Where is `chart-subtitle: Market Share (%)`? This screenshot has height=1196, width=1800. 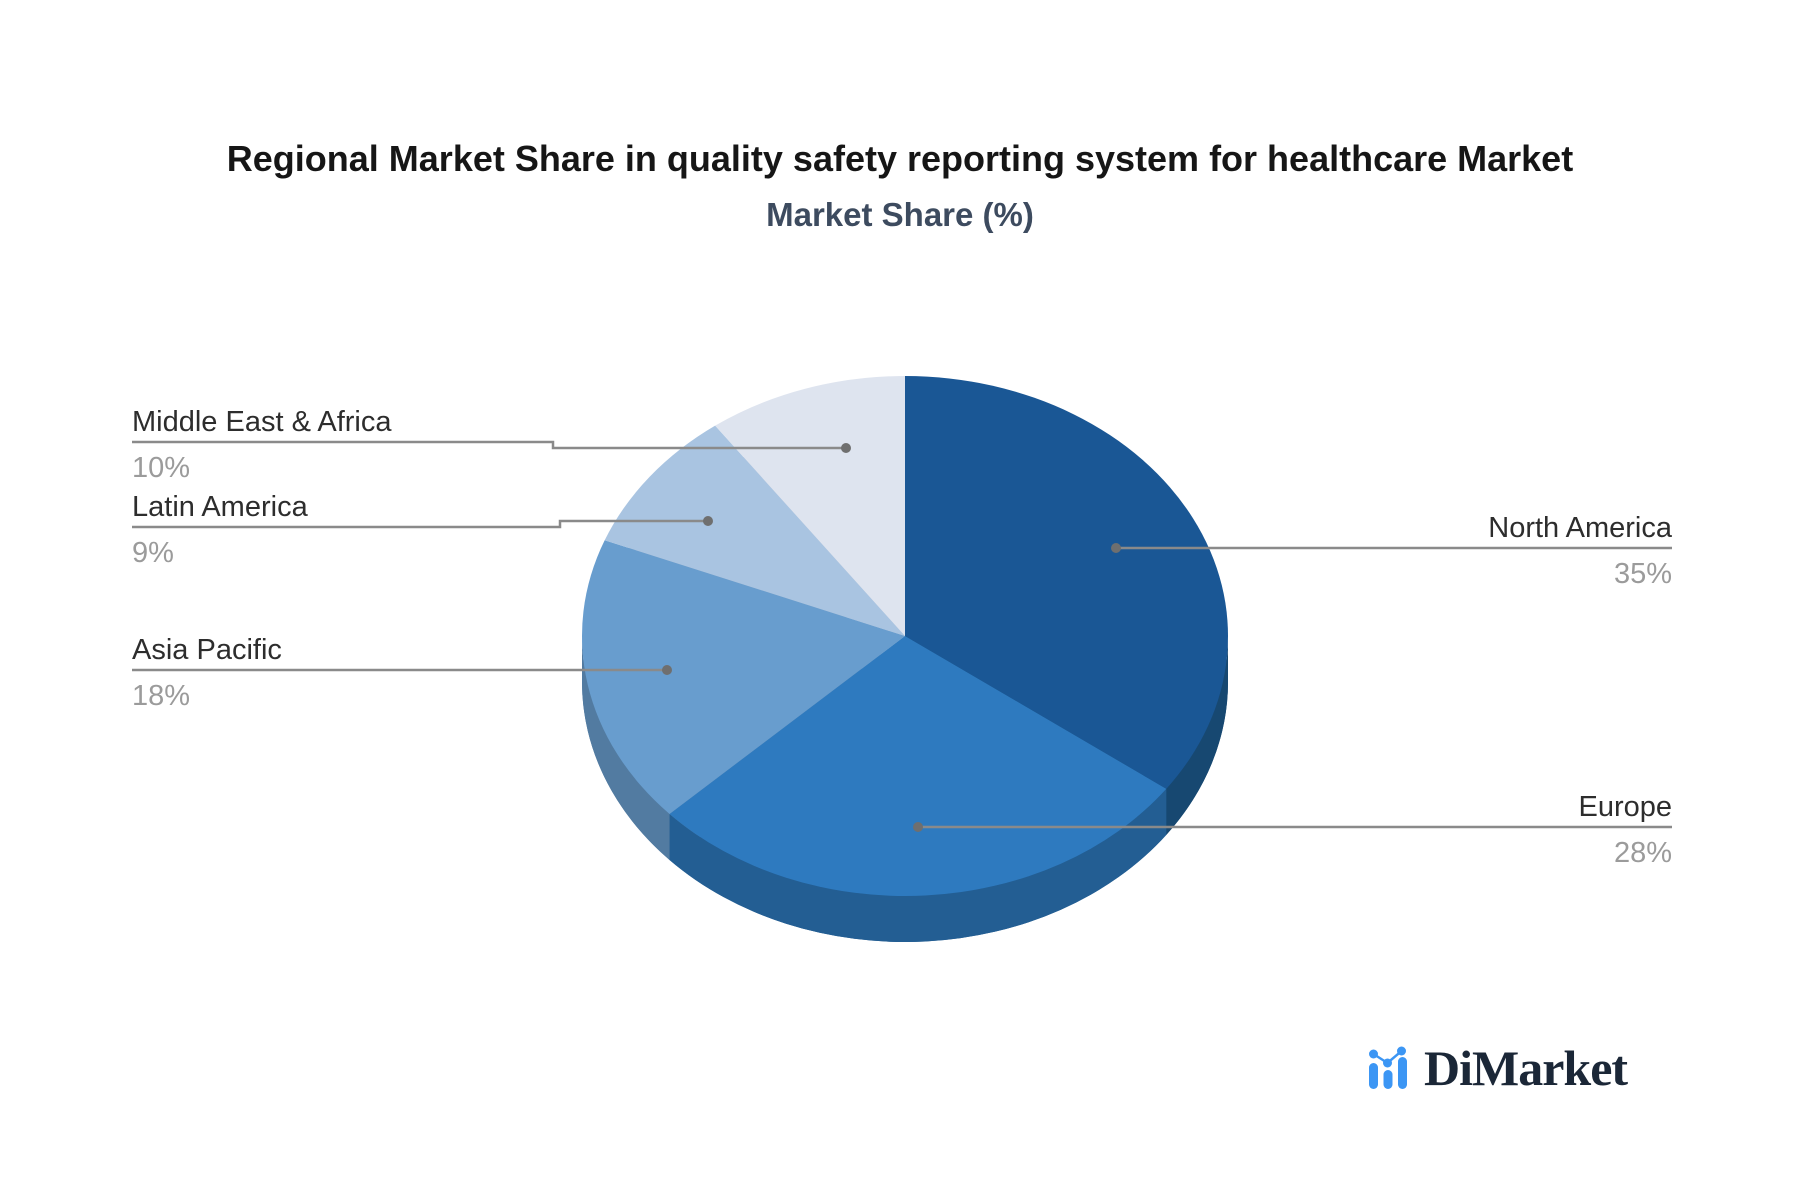 chart-subtitle: Market Share (%) is located at coordinates (900, 214).